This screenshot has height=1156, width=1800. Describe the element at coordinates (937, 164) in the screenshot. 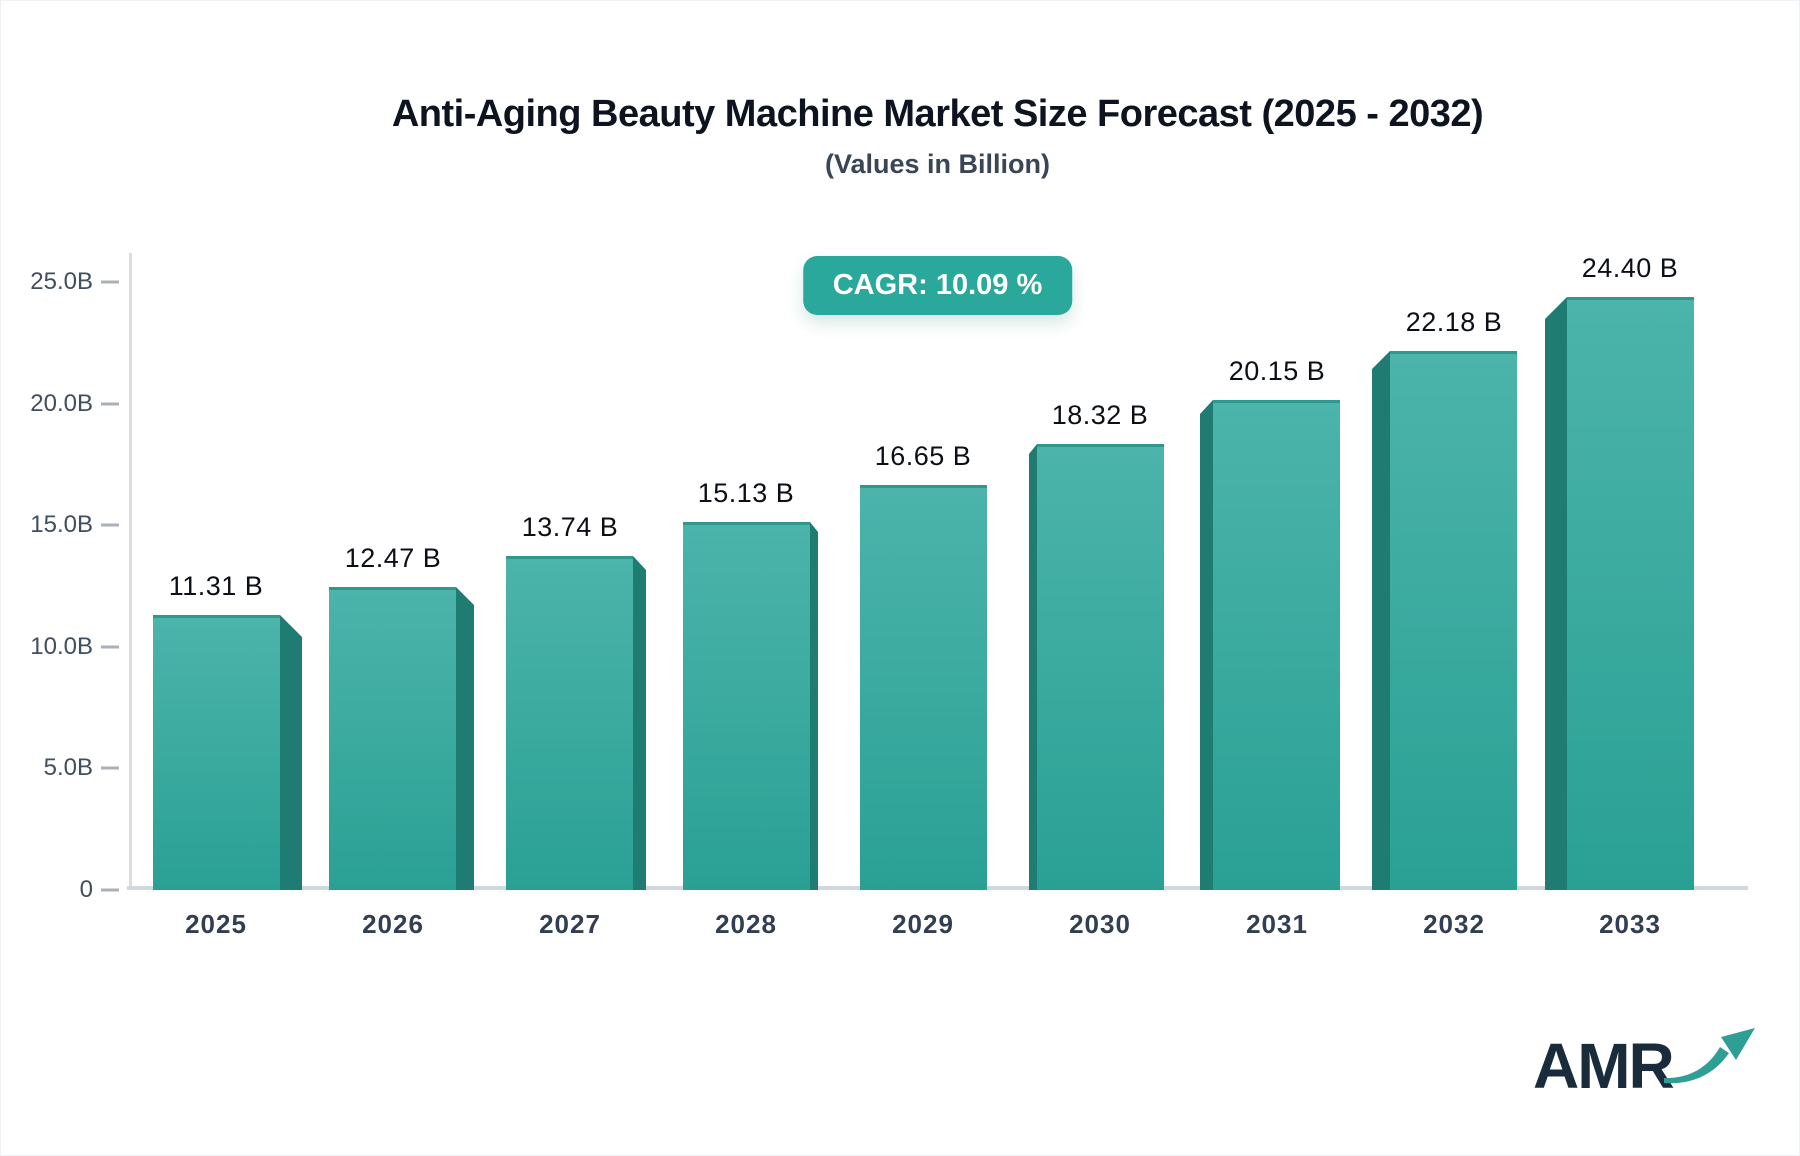

I see `chart-subtitle: (Values in Billion)` at that location.